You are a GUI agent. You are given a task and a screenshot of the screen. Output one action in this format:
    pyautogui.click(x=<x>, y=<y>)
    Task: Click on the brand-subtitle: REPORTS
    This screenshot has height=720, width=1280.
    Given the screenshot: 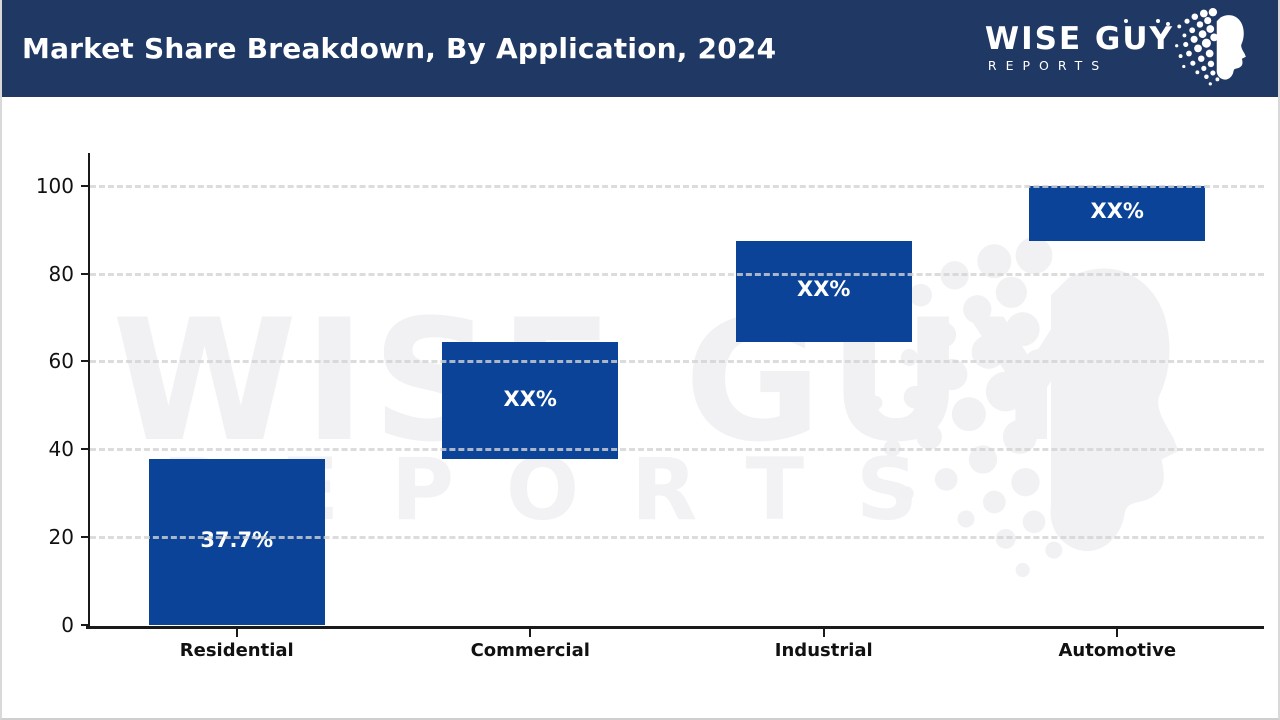 What is the action you would take?
    pyautogui.click(x=1048, y=66)
    